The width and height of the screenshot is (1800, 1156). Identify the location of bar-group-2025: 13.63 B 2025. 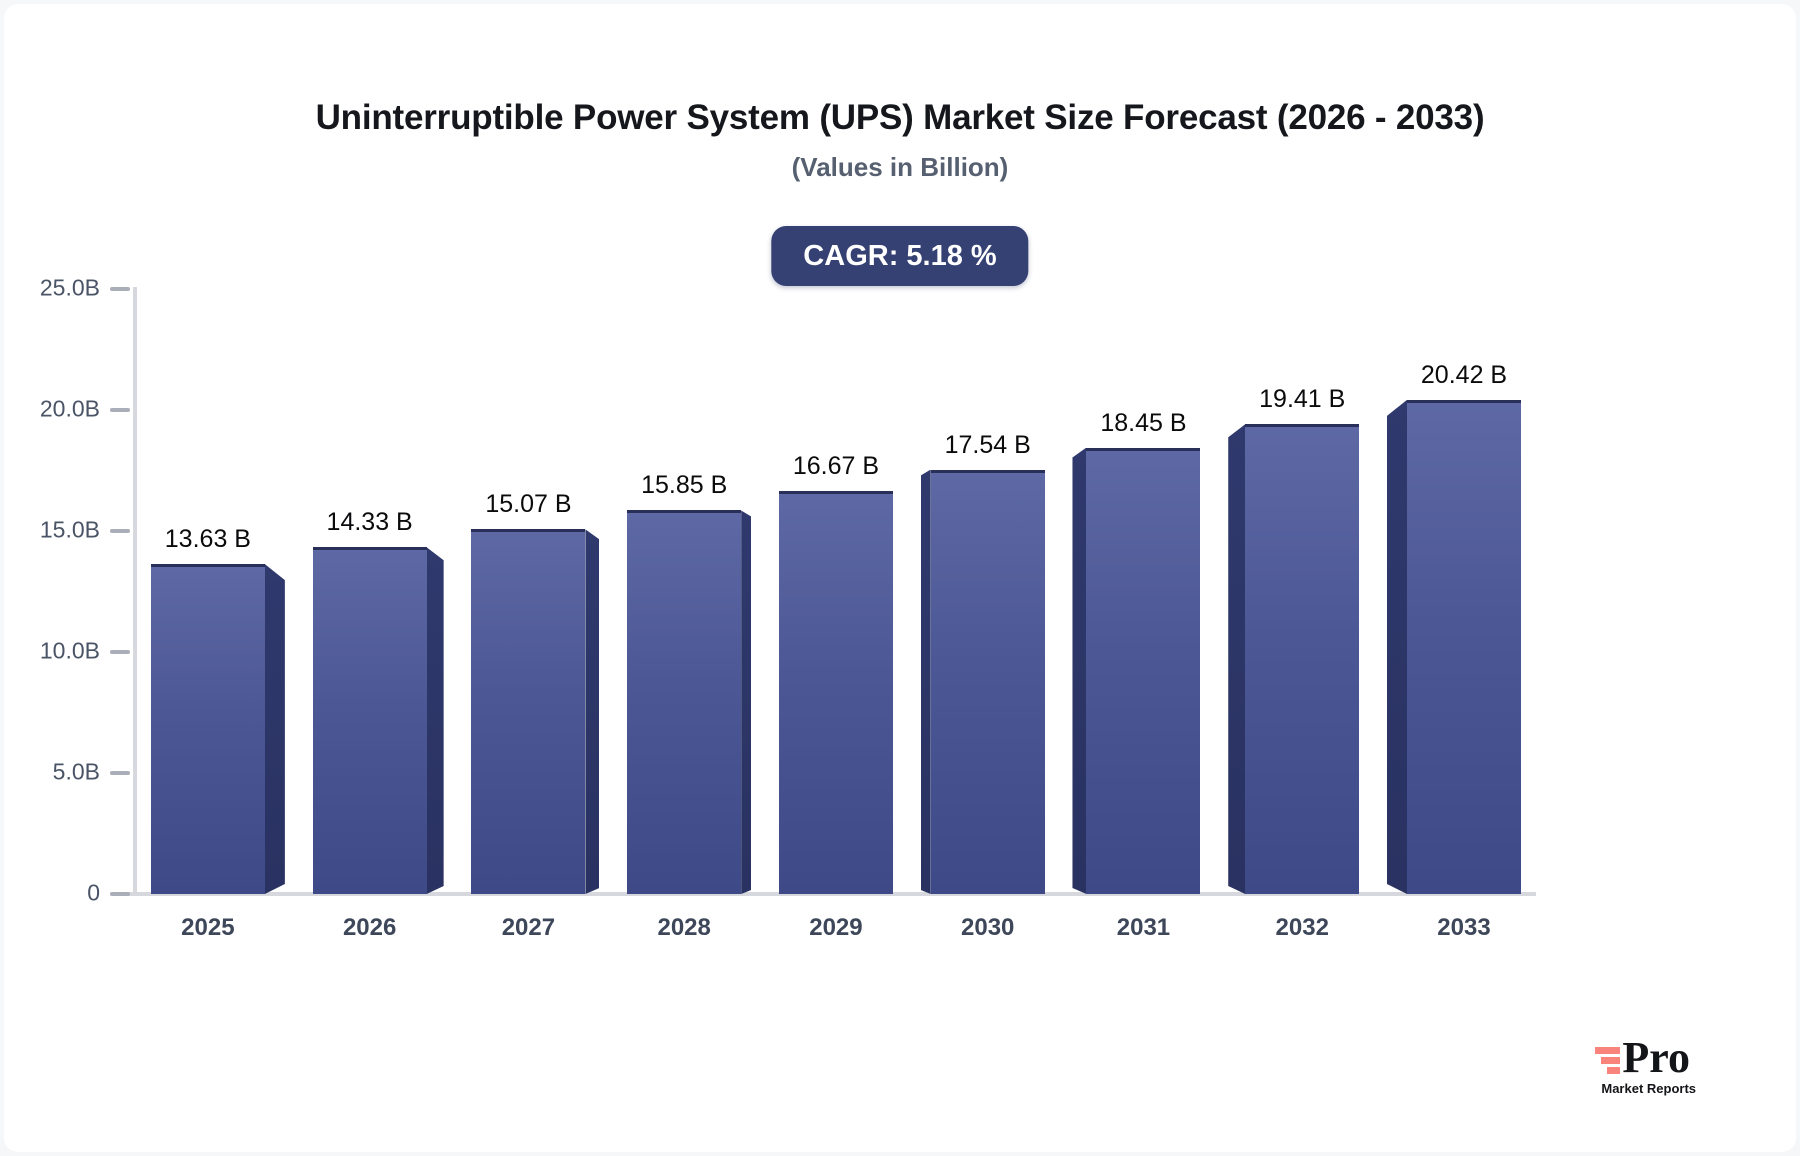
(217, 733).